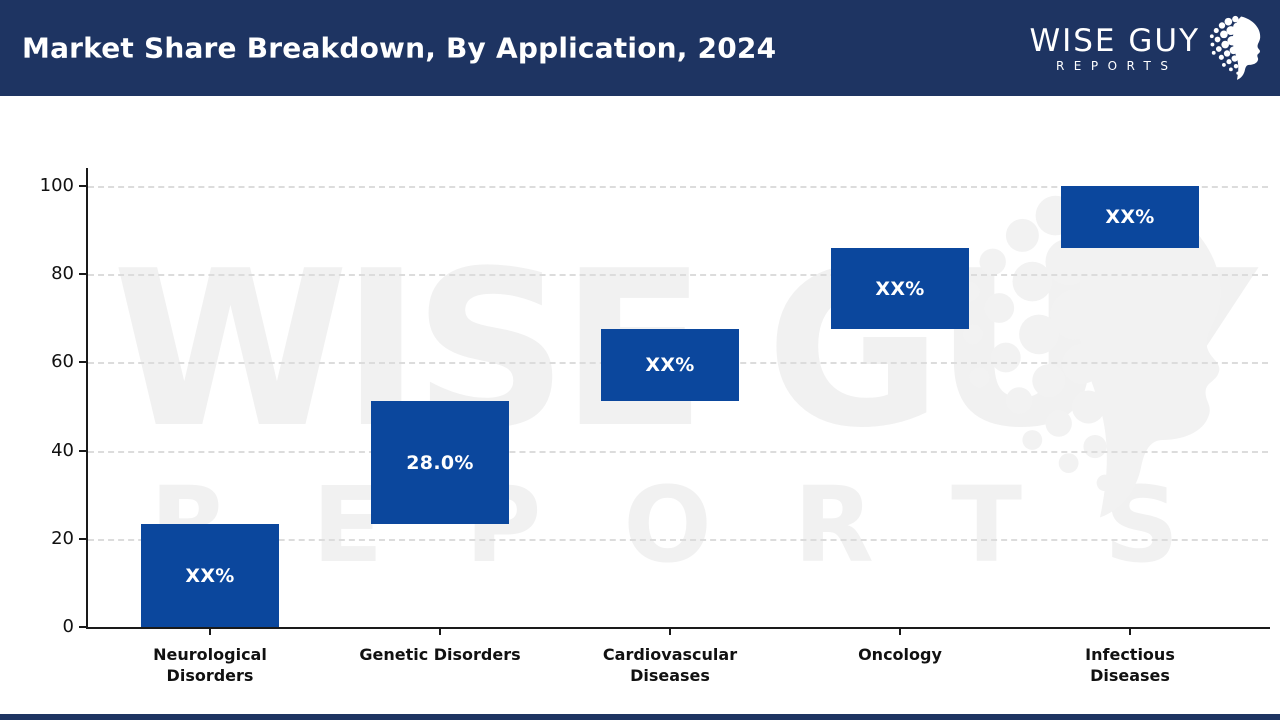 The height and width of the screenshot is (720, 1280). What do you see at coordinates (1114, 41) in the screenshot?
I see `logo-wordmark: WISE GUY` at bounding box center [1114, 41].